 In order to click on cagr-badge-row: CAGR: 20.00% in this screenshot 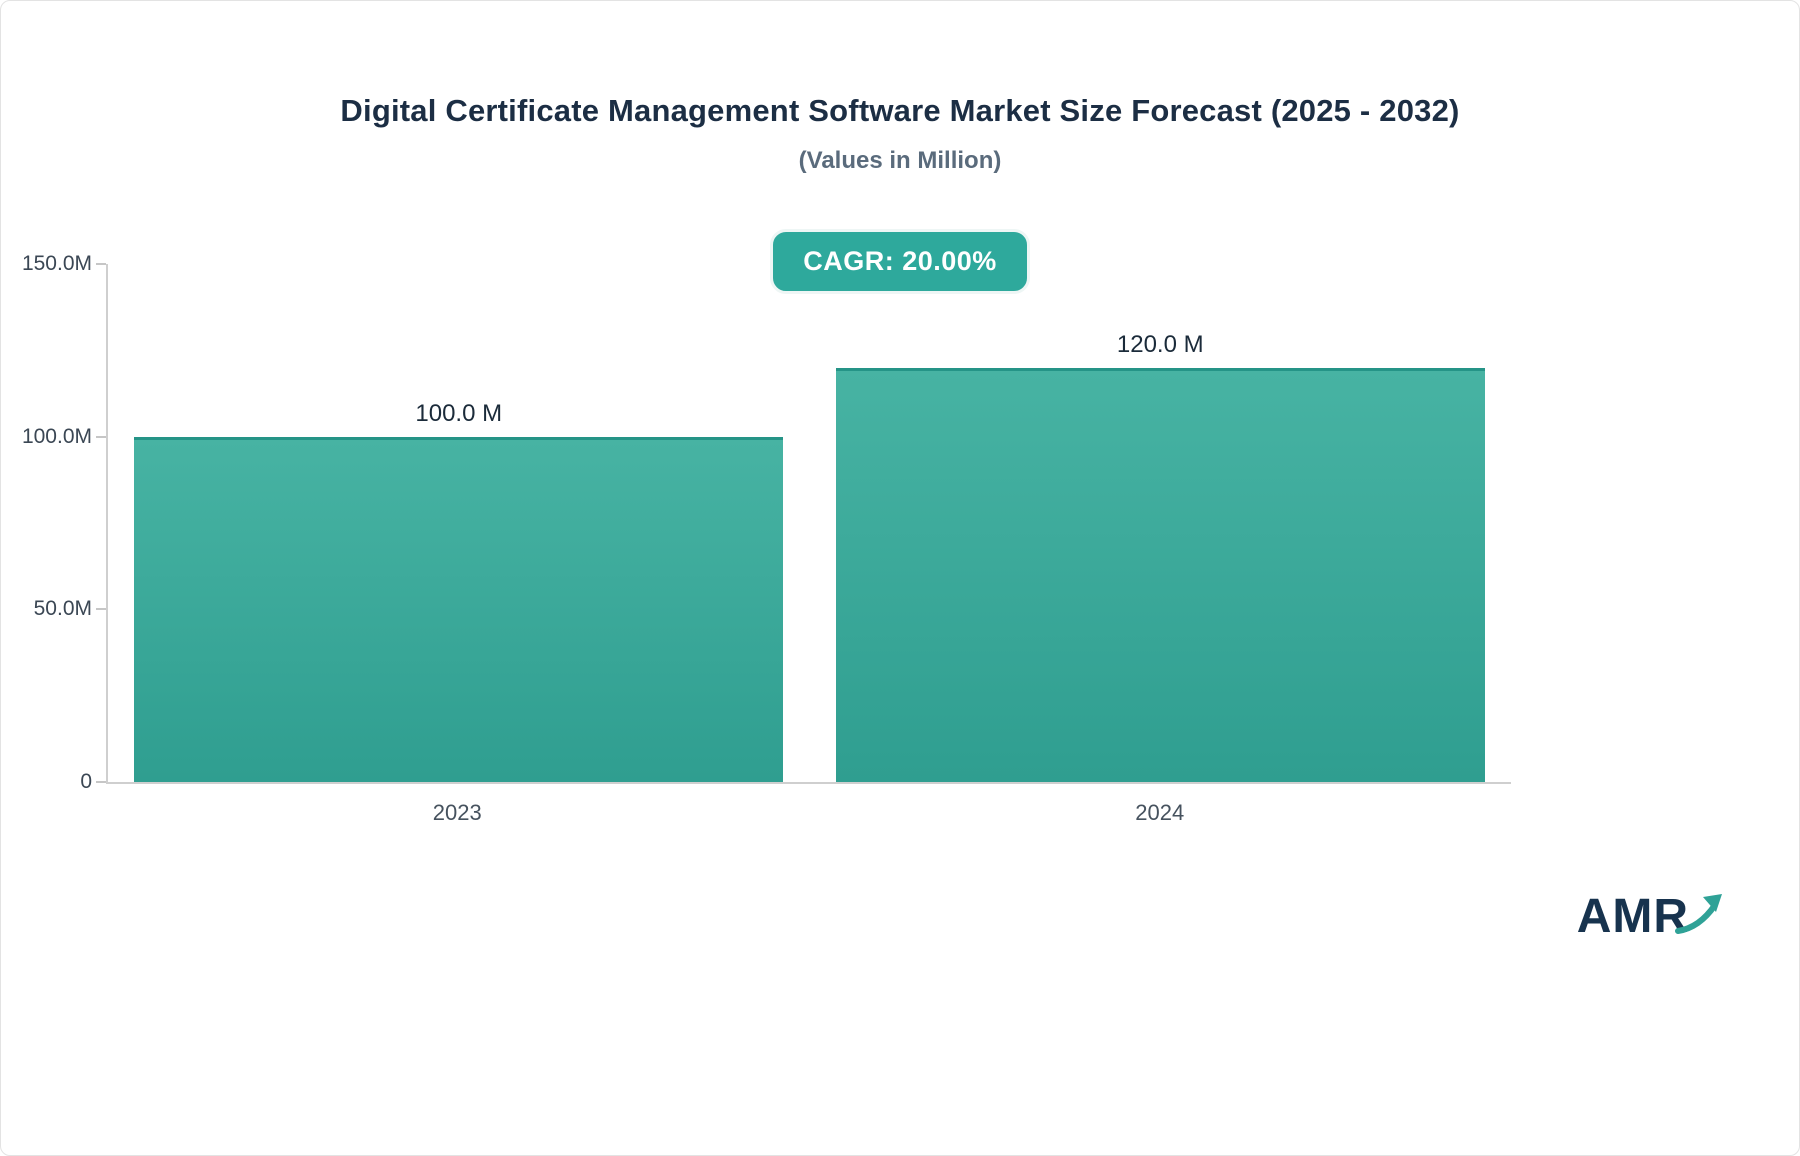, I will do `click(900, 261)`.